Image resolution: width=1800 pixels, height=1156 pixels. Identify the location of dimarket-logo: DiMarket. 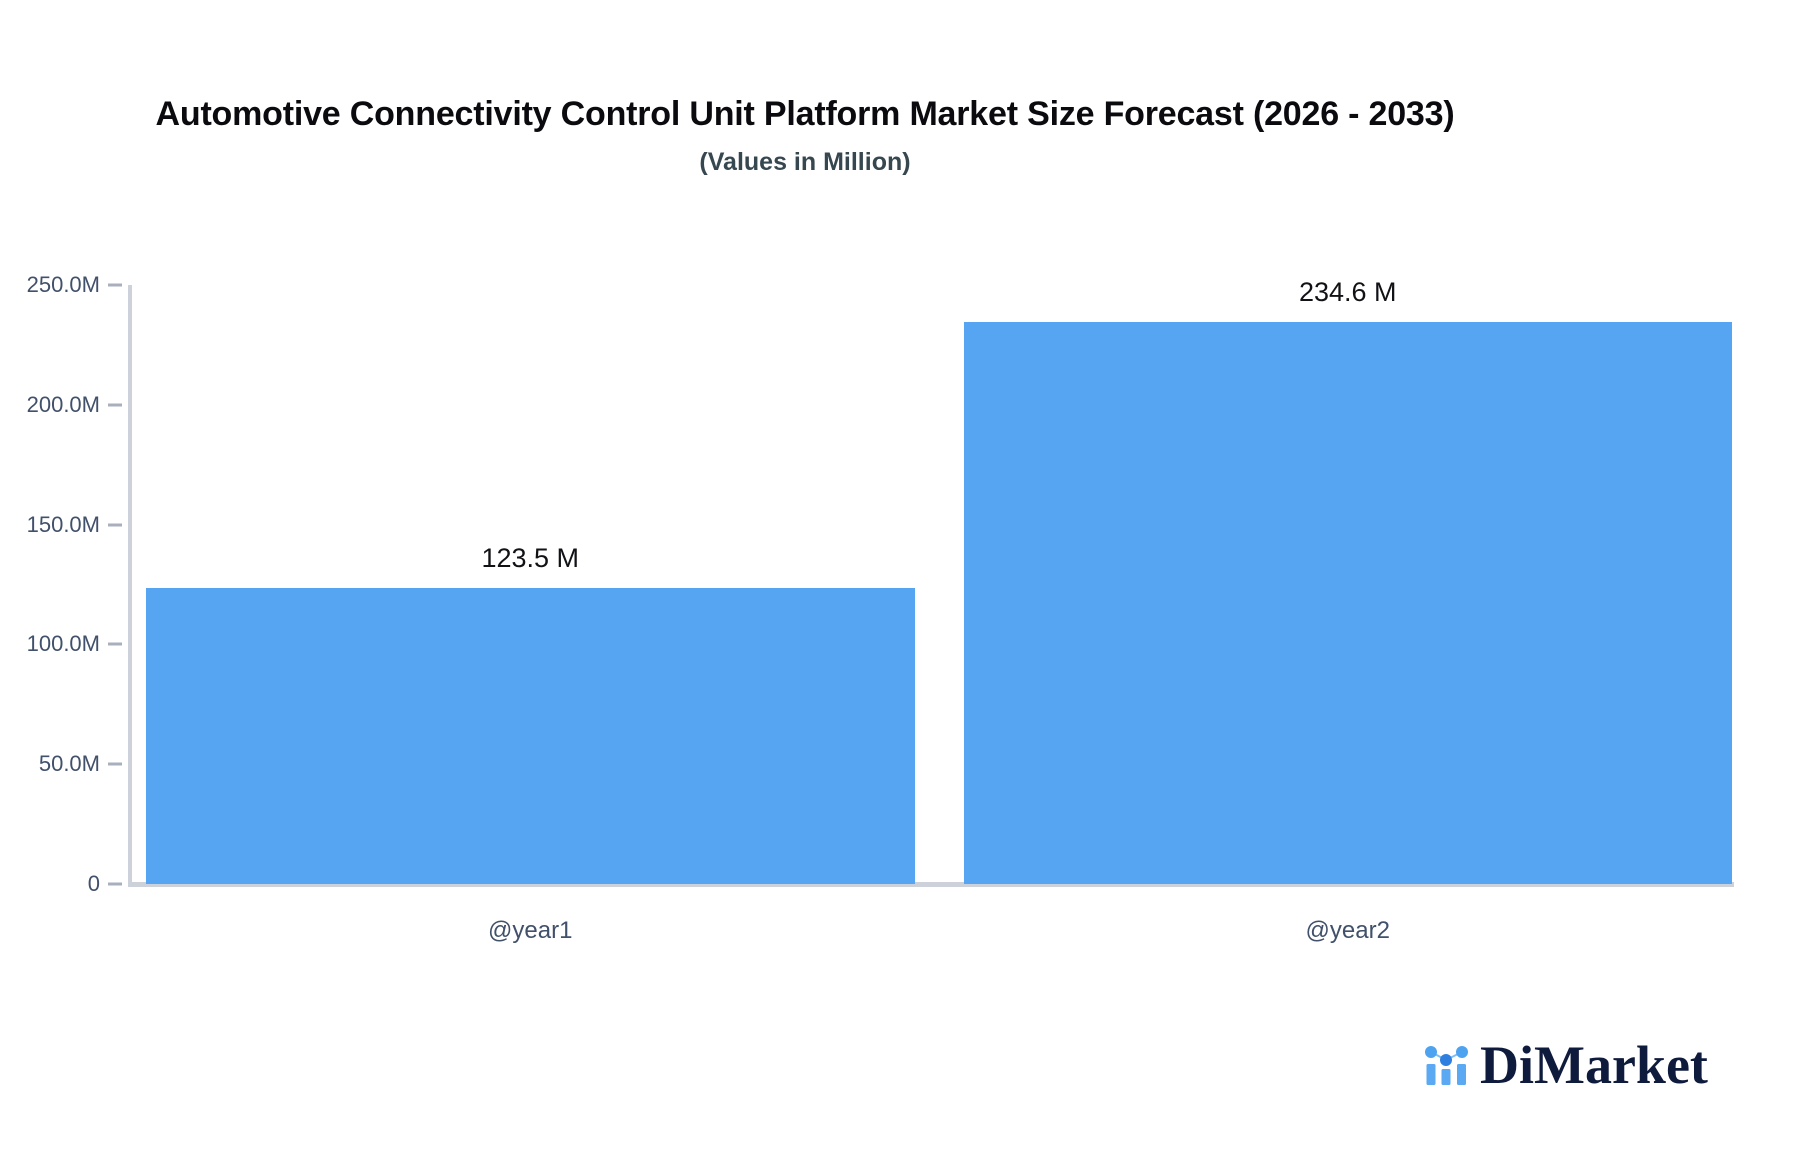
(1566, 1065).